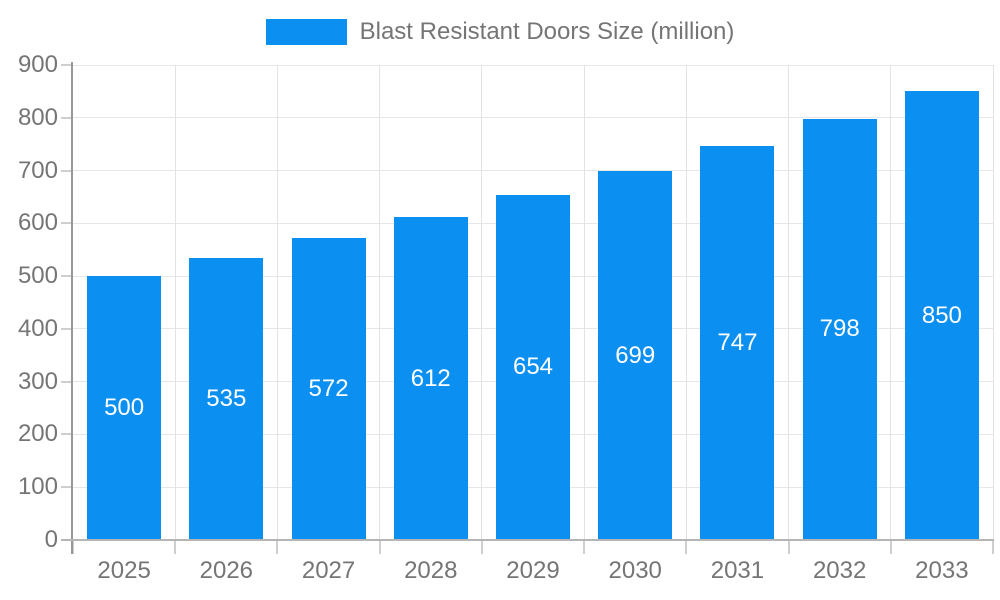 The image size is (1000, 600). I want to click on y-tick-label: 400, so click(37, 328).